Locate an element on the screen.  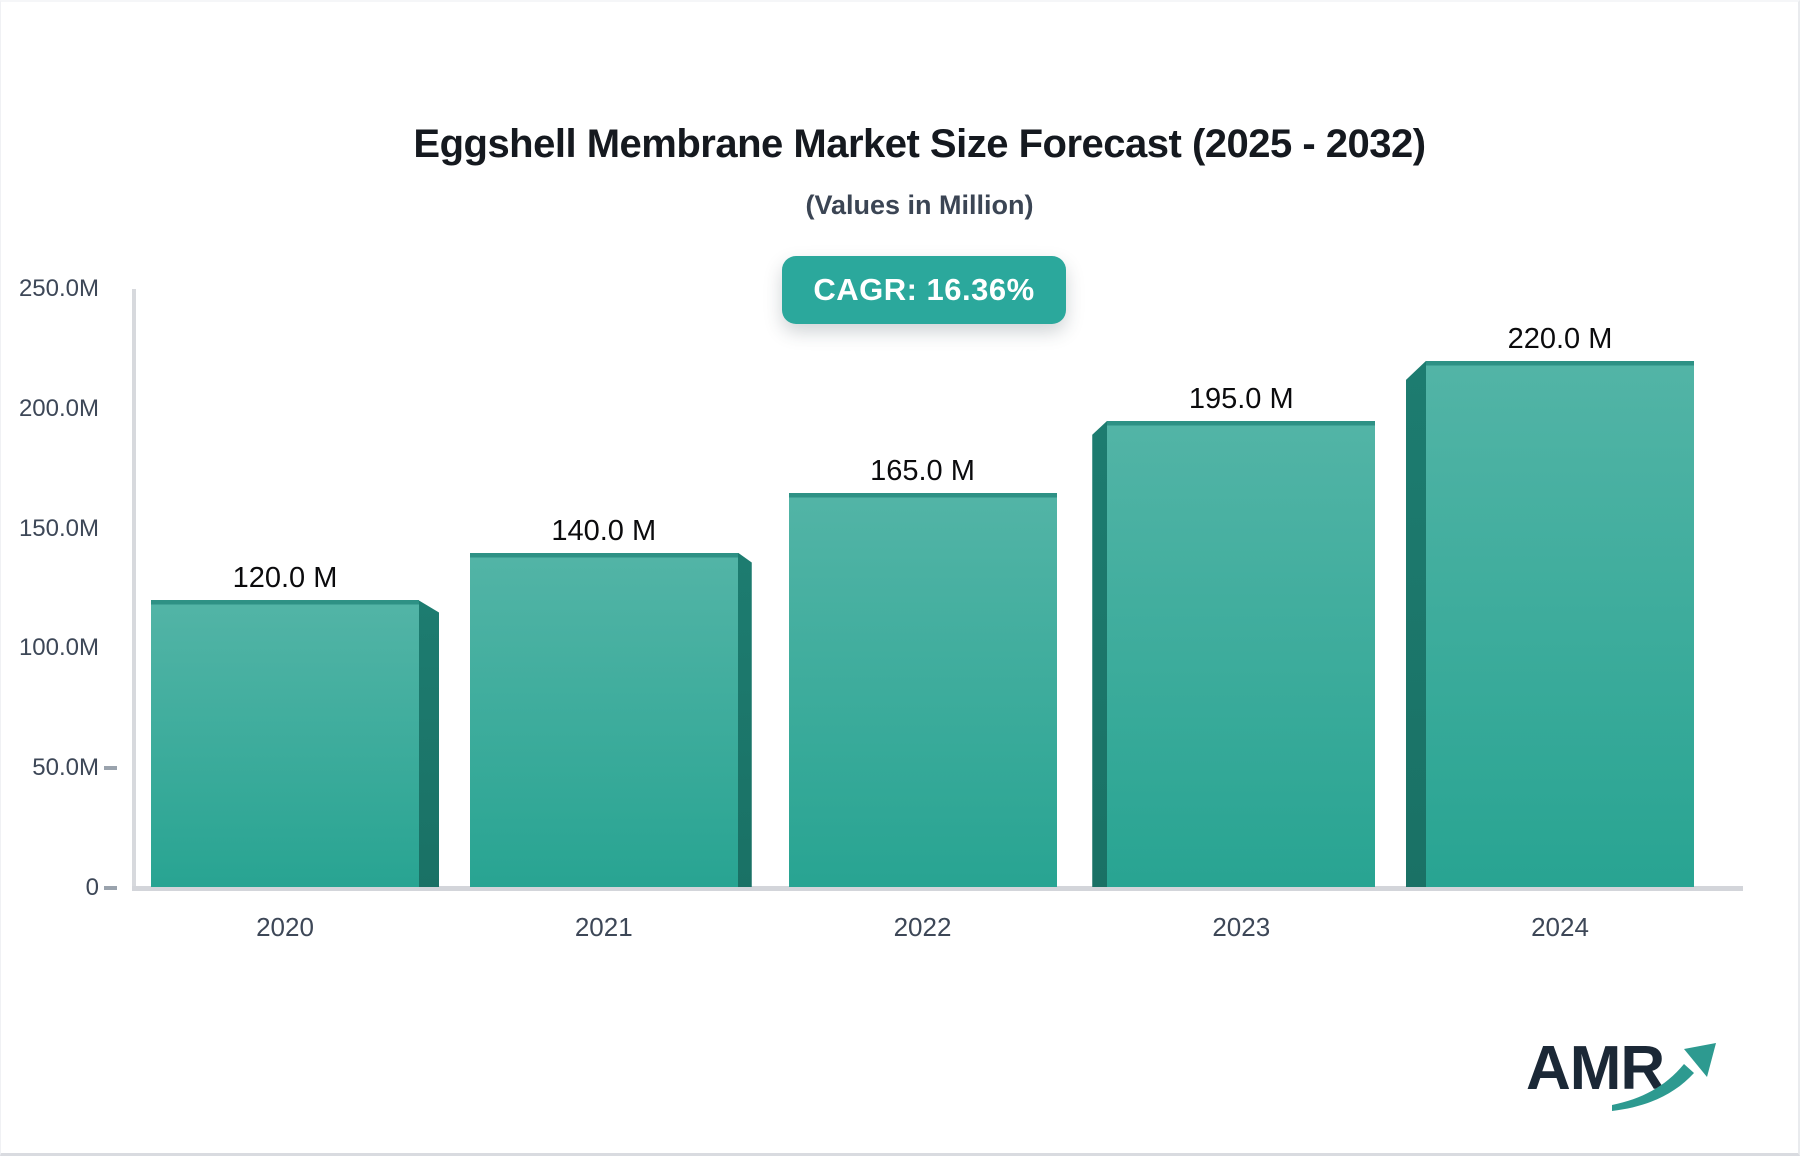
x-axis-label-2021: 2021 is located at coordinates (603, 927).